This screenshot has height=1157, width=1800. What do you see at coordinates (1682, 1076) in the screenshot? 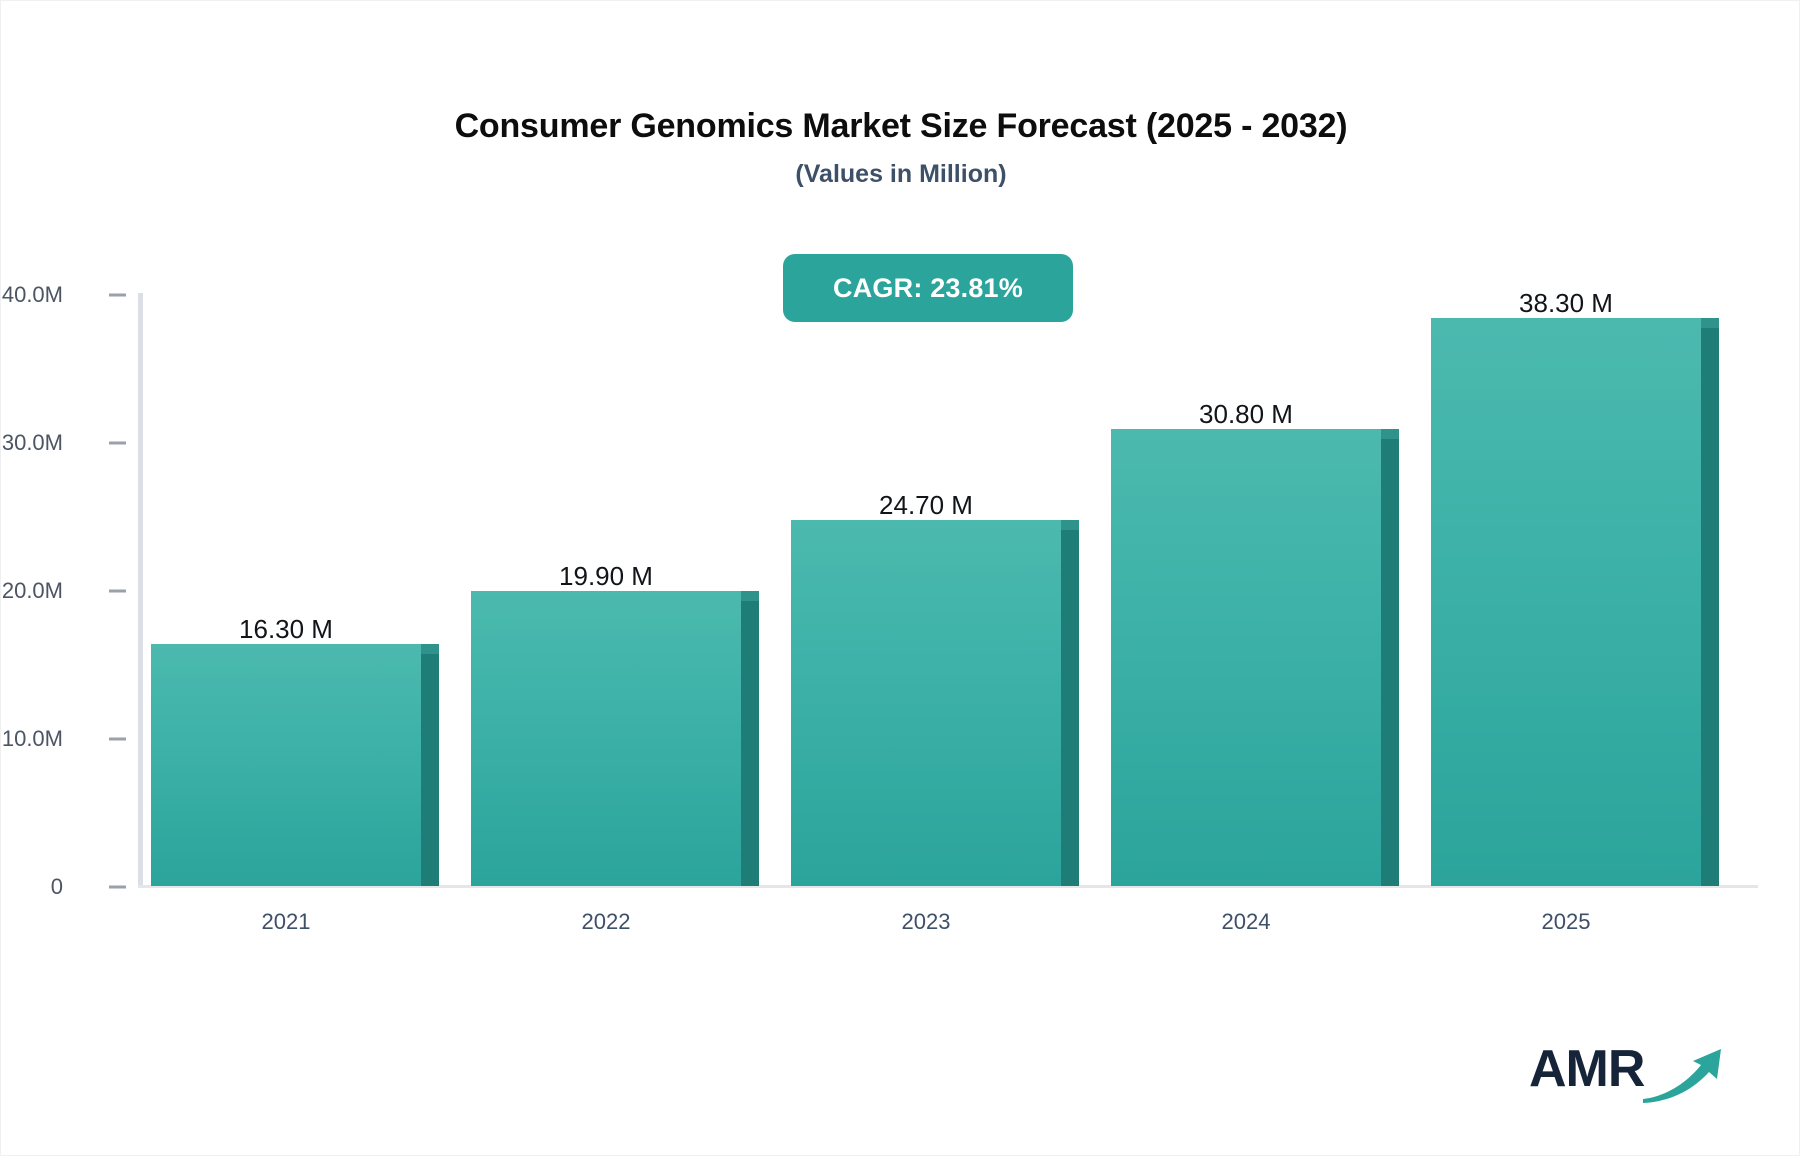
I see `growth-arrow-icon` at bounding box center [1682, 1076].